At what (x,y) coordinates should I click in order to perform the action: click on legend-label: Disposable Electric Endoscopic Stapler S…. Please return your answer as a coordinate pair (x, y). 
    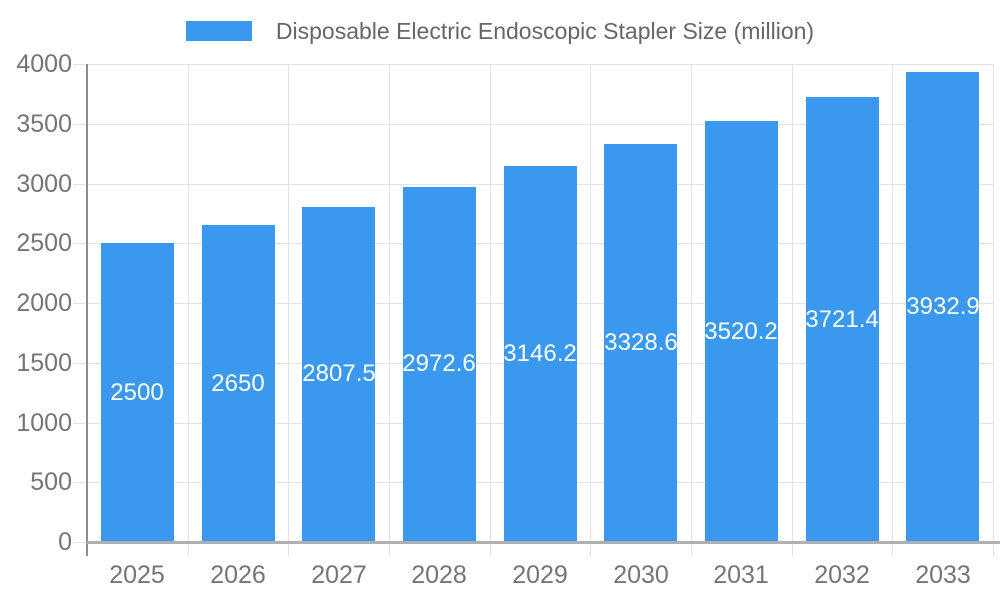
    Looking at the image, I should click on (545, 30).